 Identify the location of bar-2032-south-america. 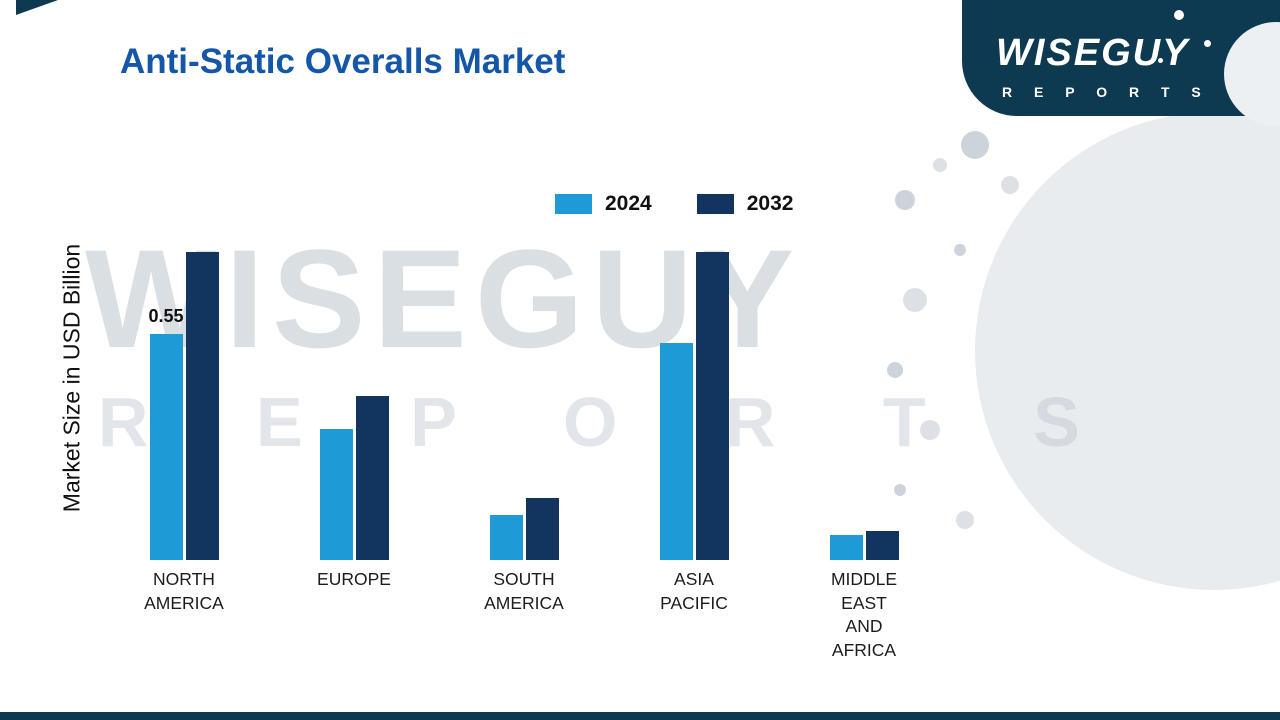
(542, 529).